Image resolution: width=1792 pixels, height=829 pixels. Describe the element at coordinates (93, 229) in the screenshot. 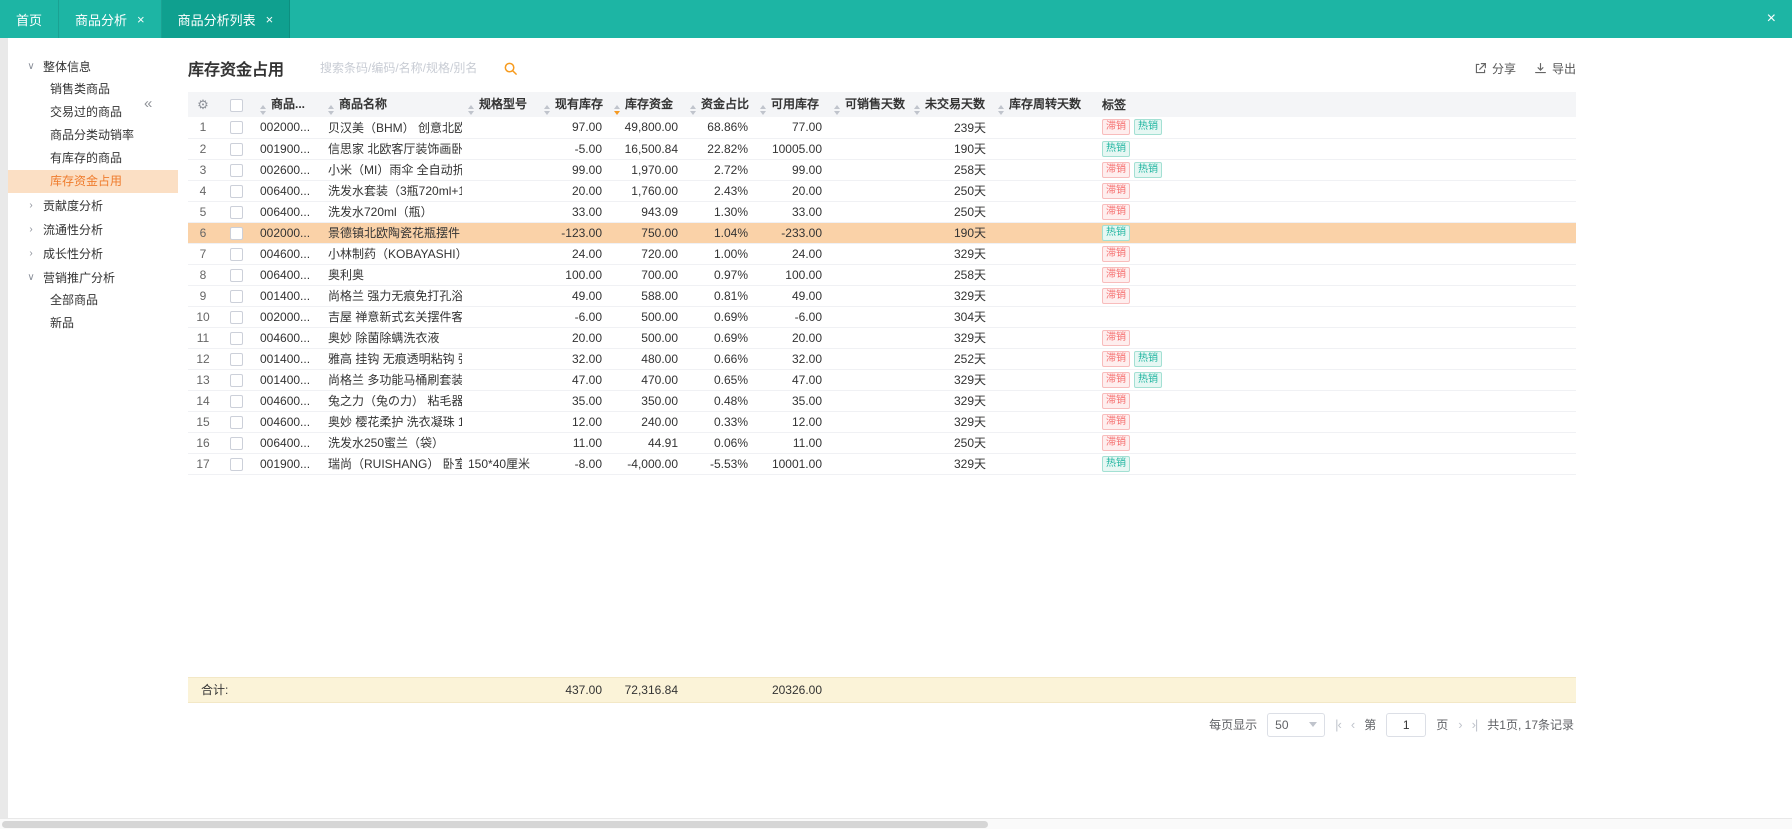

I see `sidebar-group-3: › 流通性分析` at that location.